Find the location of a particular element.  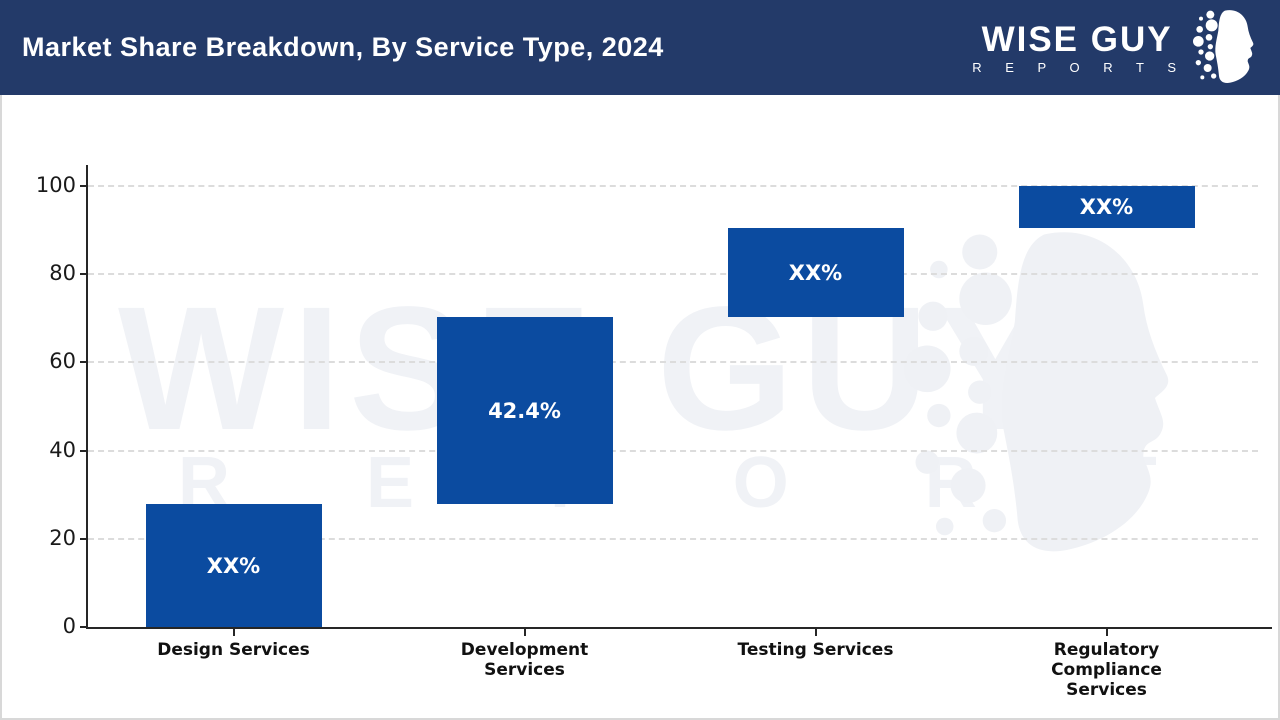

x-tick-label-line: Design Services is located at coordinates (233, 650).